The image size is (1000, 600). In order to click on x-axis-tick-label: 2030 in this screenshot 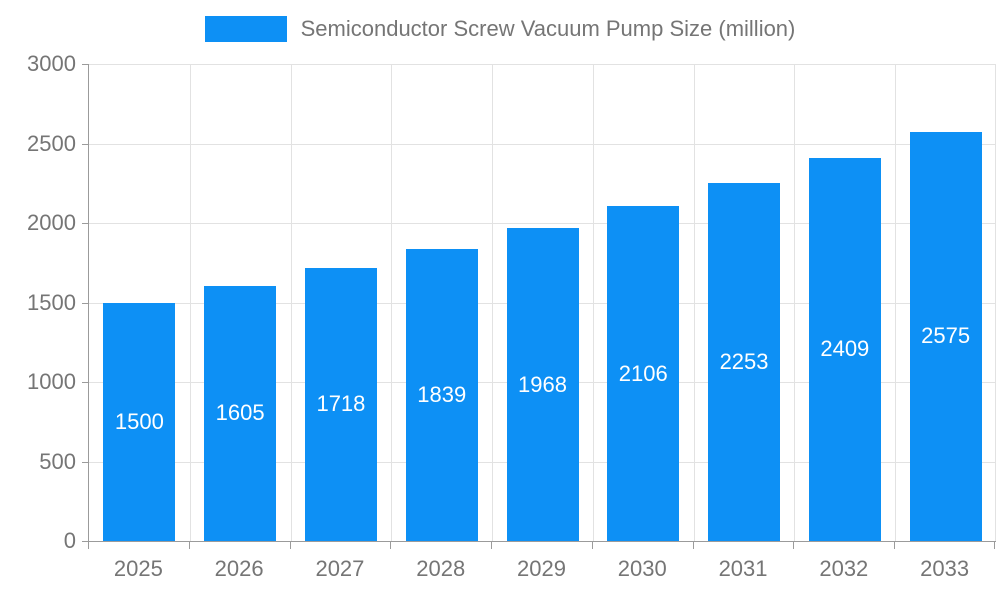, I will do `click(642, 568)`.